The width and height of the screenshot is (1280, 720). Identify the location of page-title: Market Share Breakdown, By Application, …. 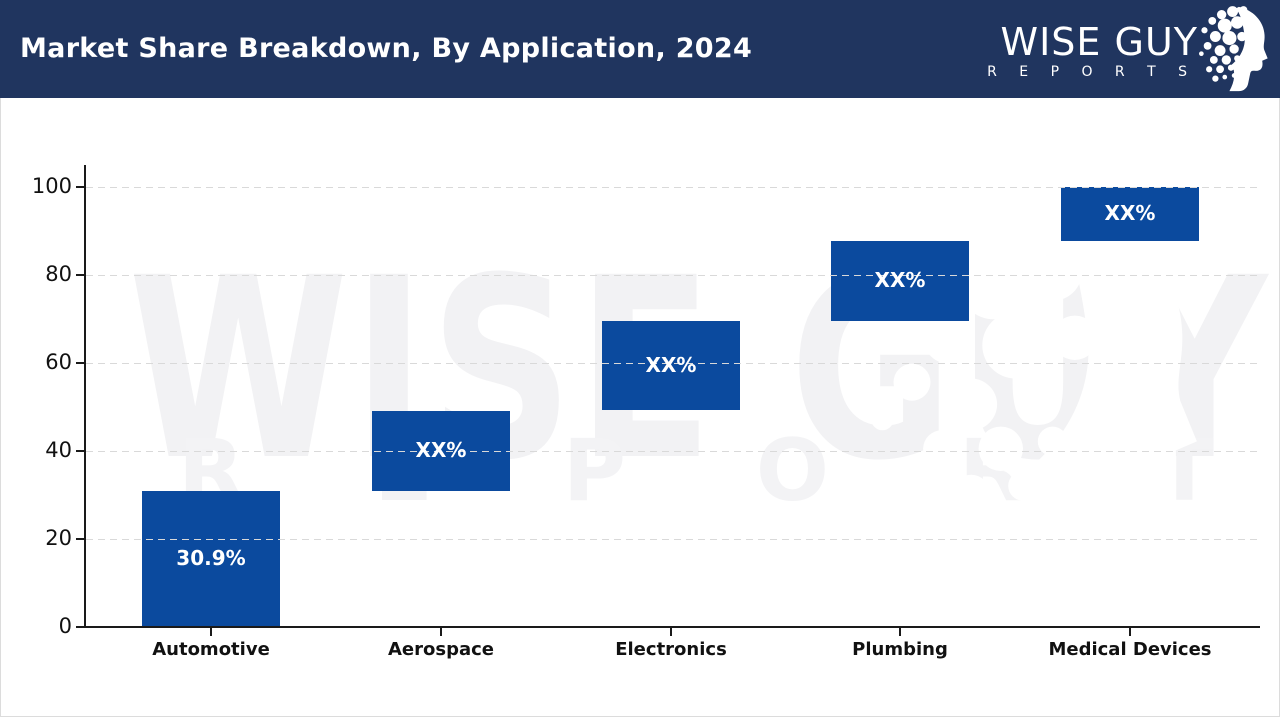
(386, 48).